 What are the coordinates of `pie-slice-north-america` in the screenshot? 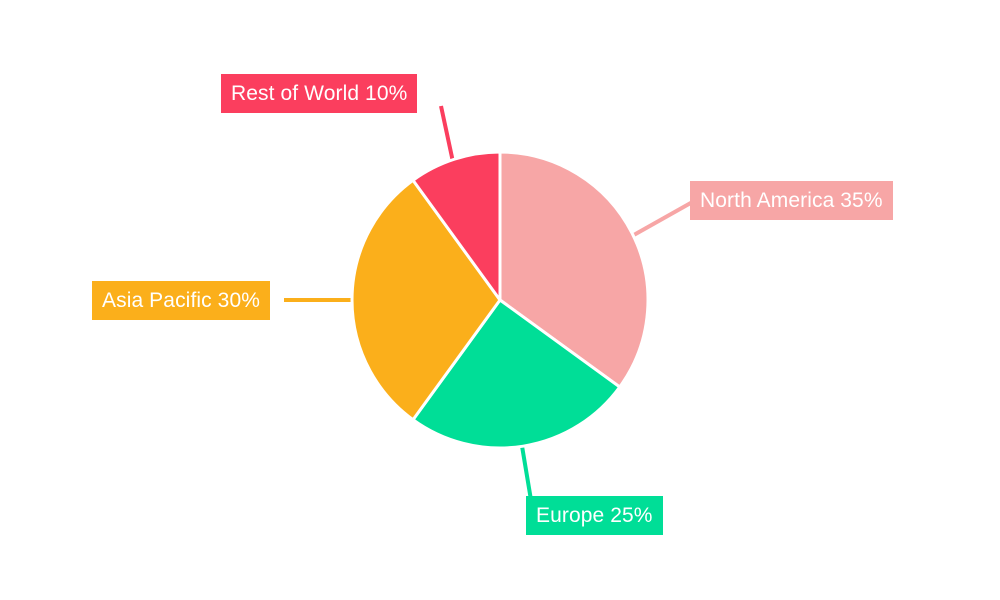 It's located at (574, 269).